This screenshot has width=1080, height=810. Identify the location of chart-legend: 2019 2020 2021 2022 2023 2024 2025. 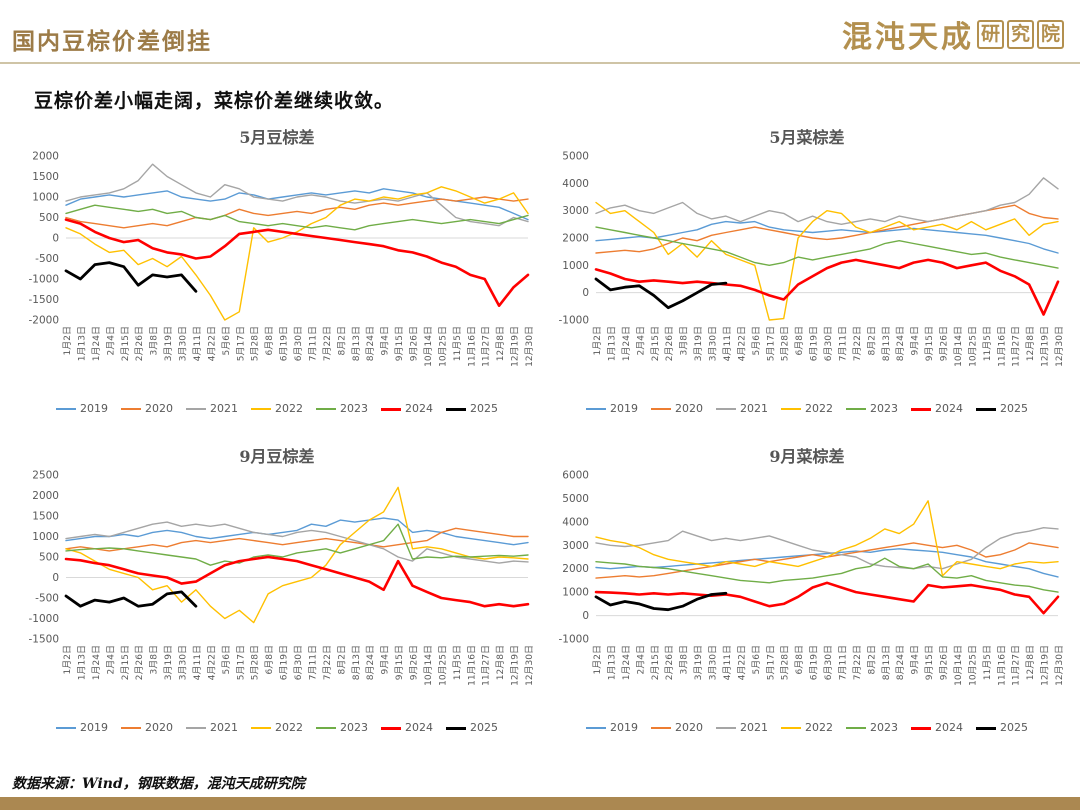
(807, 408).